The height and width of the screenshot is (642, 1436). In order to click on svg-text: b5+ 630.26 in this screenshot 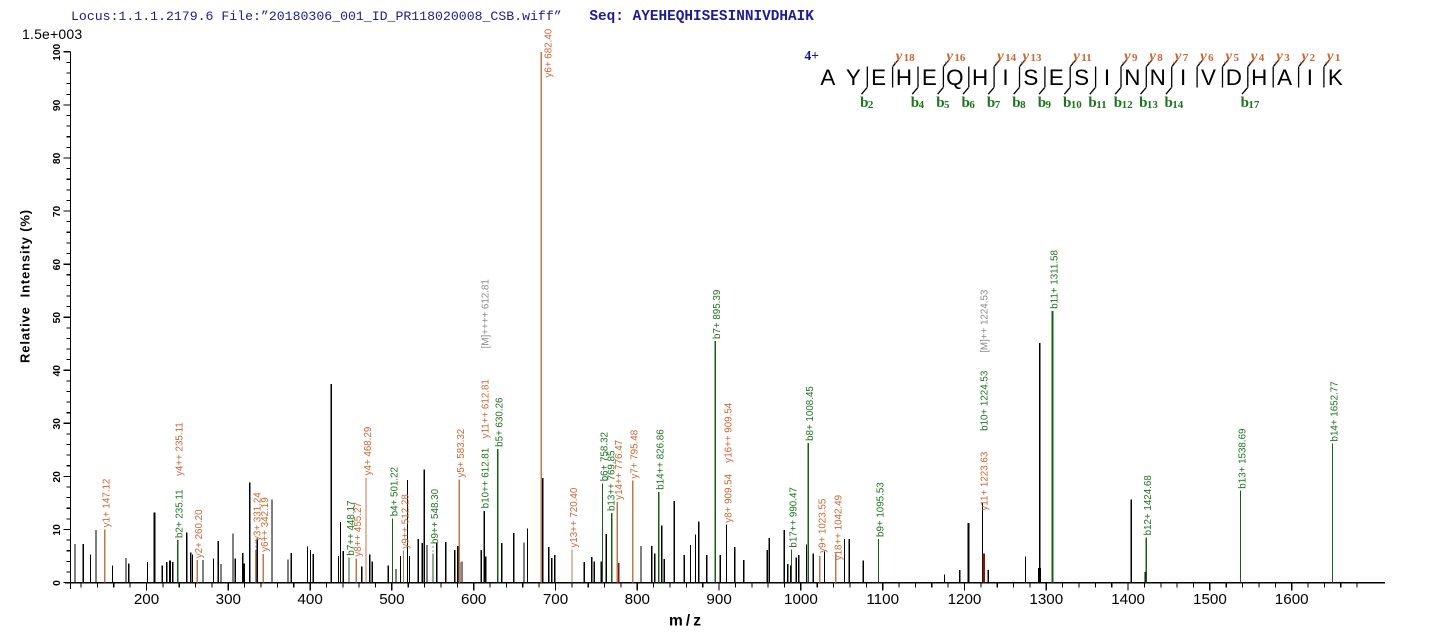, I will do `click(500, 422)`.